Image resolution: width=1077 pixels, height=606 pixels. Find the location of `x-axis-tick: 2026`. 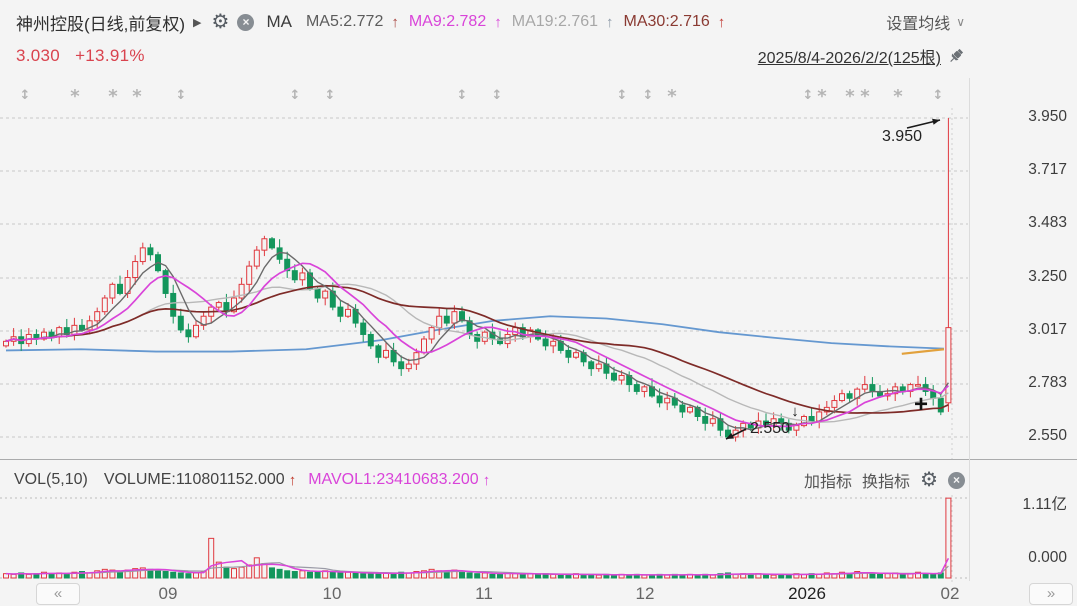

x-axis-tick: 2026 is located at coordinates (807, 593).